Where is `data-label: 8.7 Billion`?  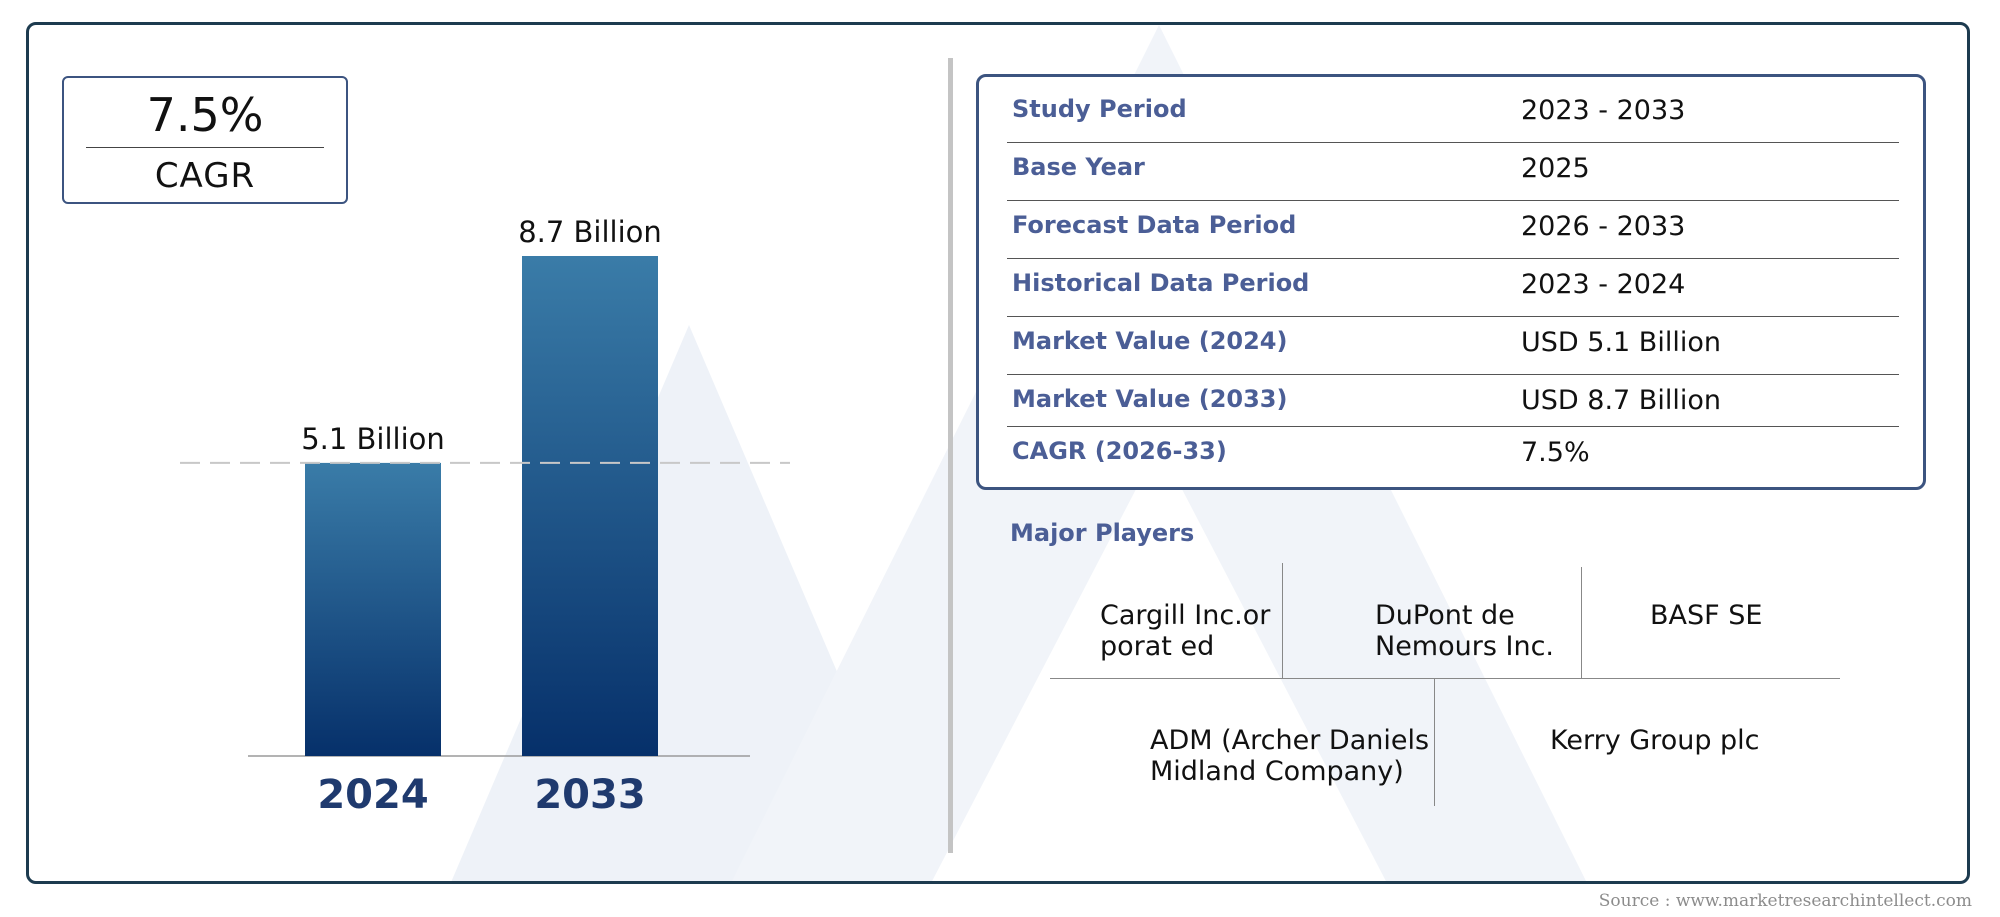
data-label: 8.7 Billion is located at coordinates (590, 232).